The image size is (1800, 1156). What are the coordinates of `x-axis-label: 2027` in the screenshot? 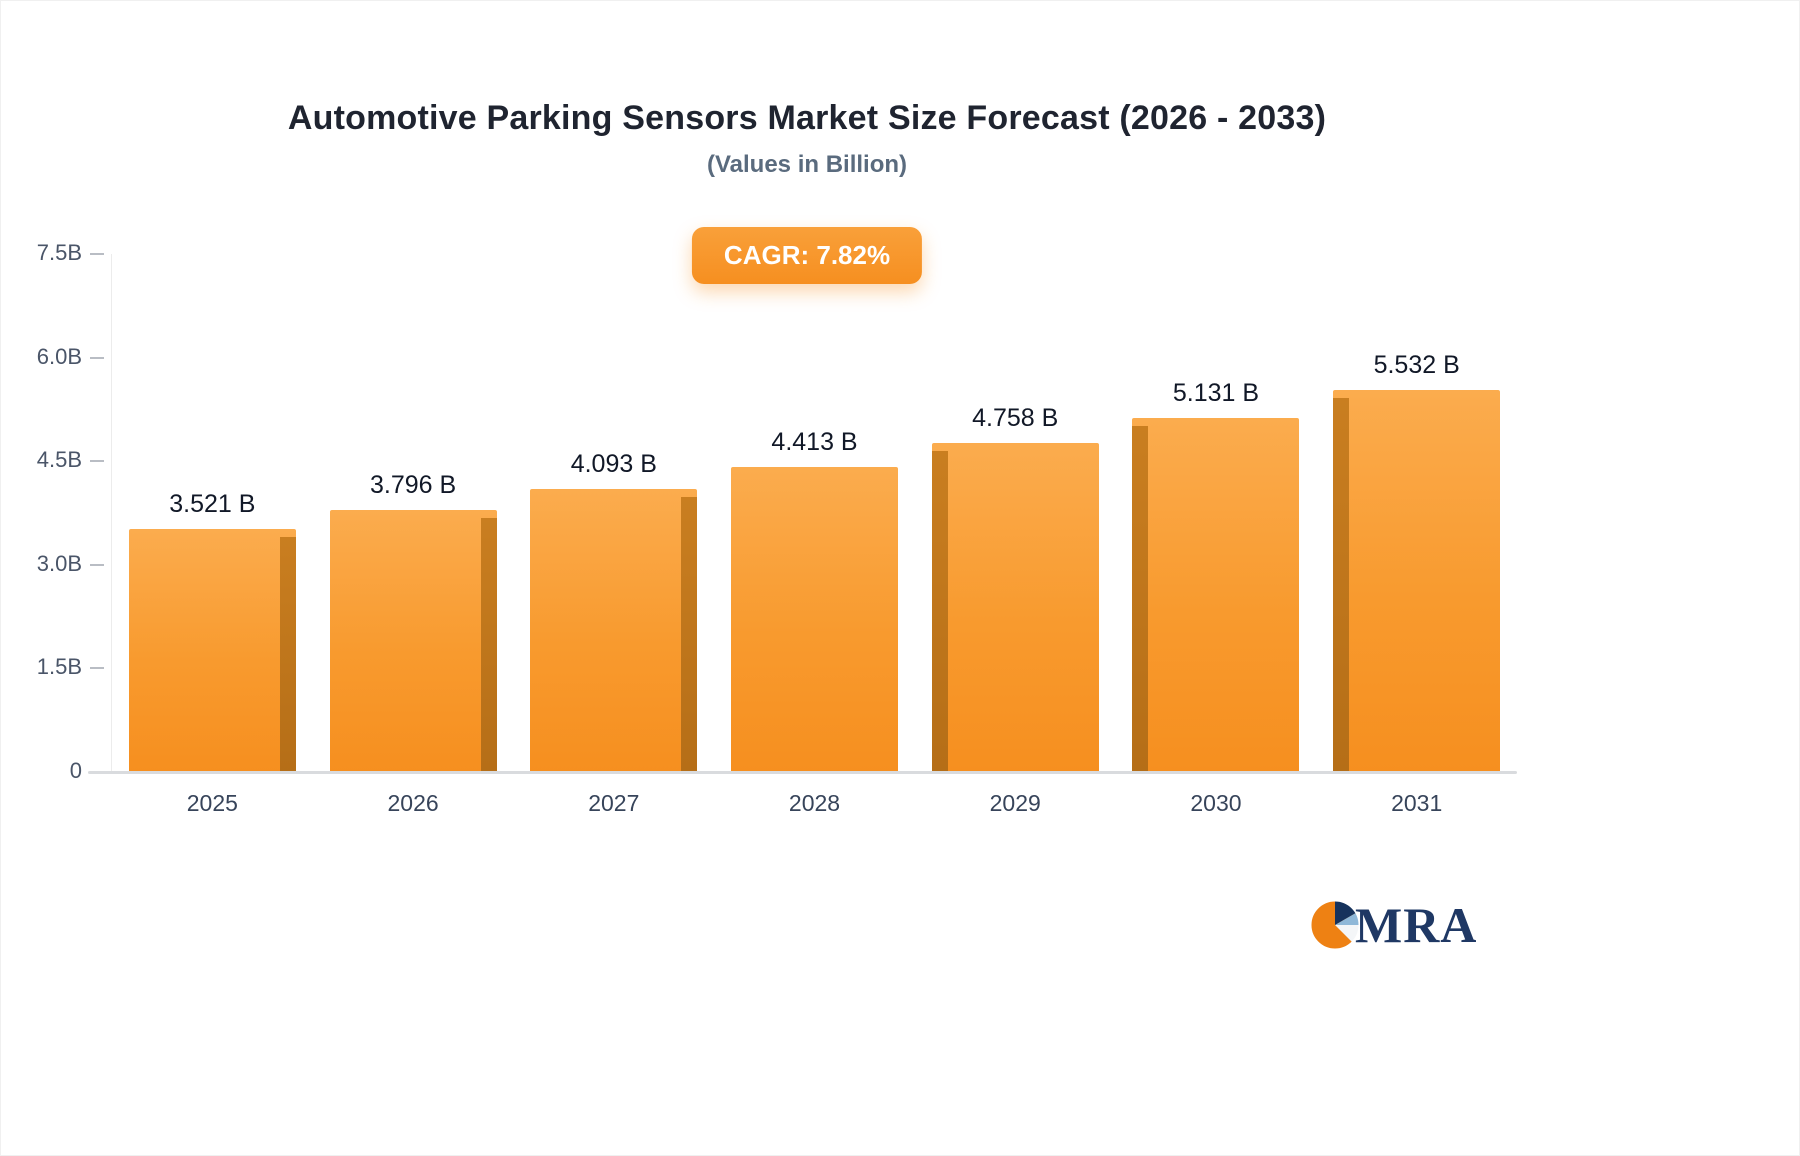 It's located at (614, 803).